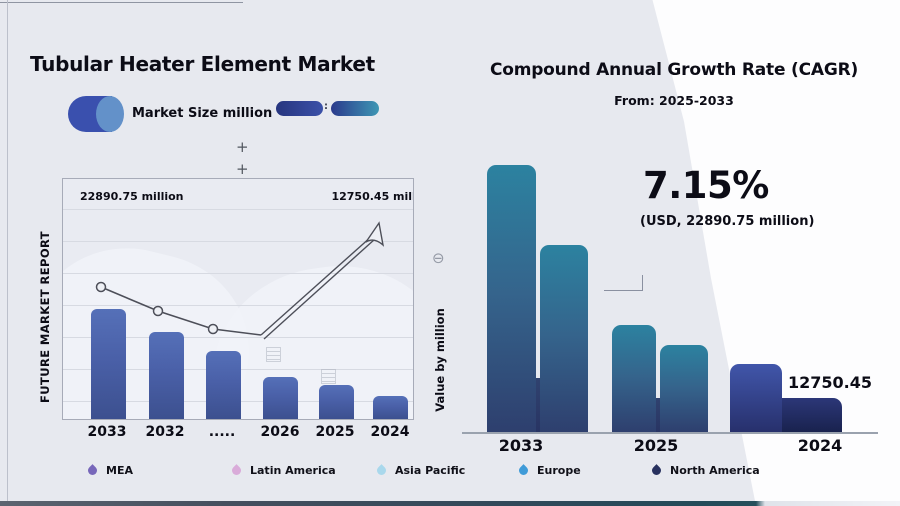 The height and width of the screenshot is (506, 900). What do you see at coordinates (438, 258) in the screenshot?
I see `minus-circle-icon: ⊖` at bounding box center [438, 258].